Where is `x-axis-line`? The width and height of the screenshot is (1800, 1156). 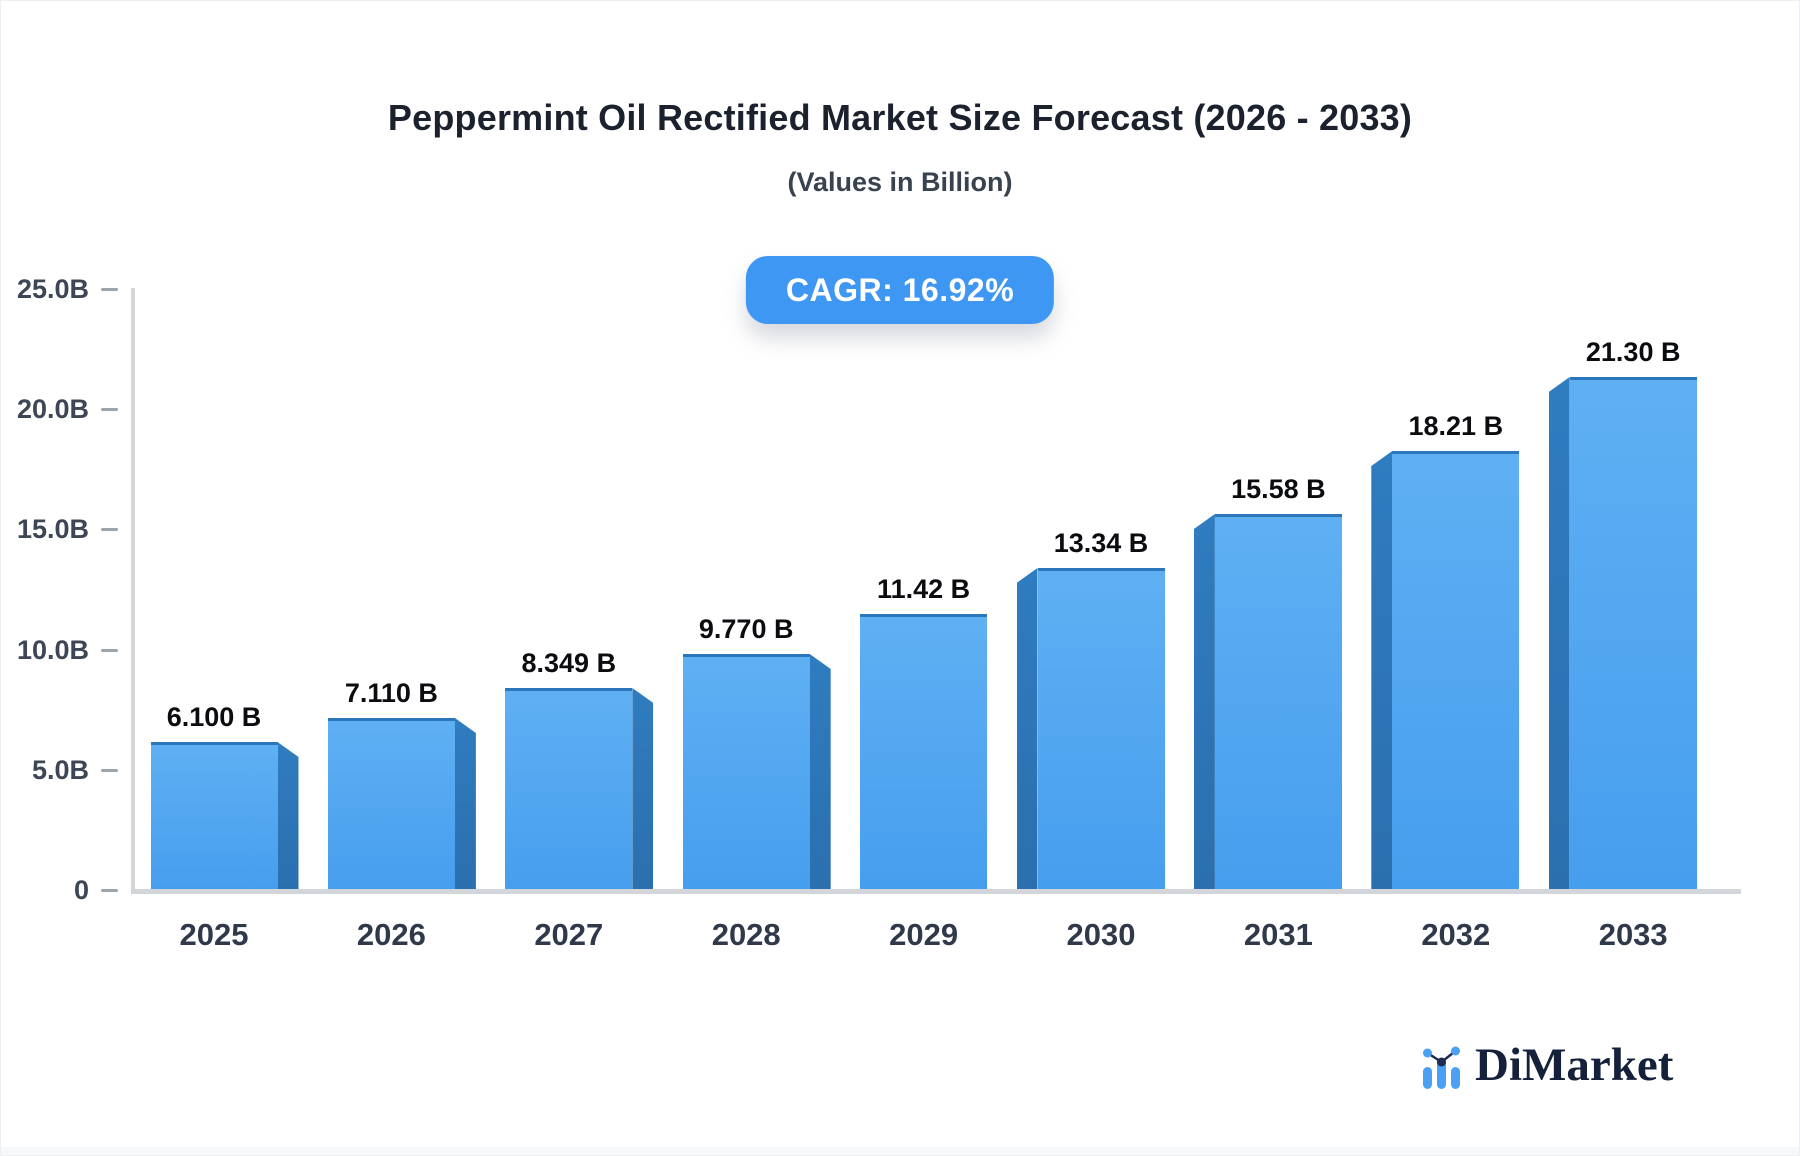 x-axis-line is located at coordinates (936, 891).